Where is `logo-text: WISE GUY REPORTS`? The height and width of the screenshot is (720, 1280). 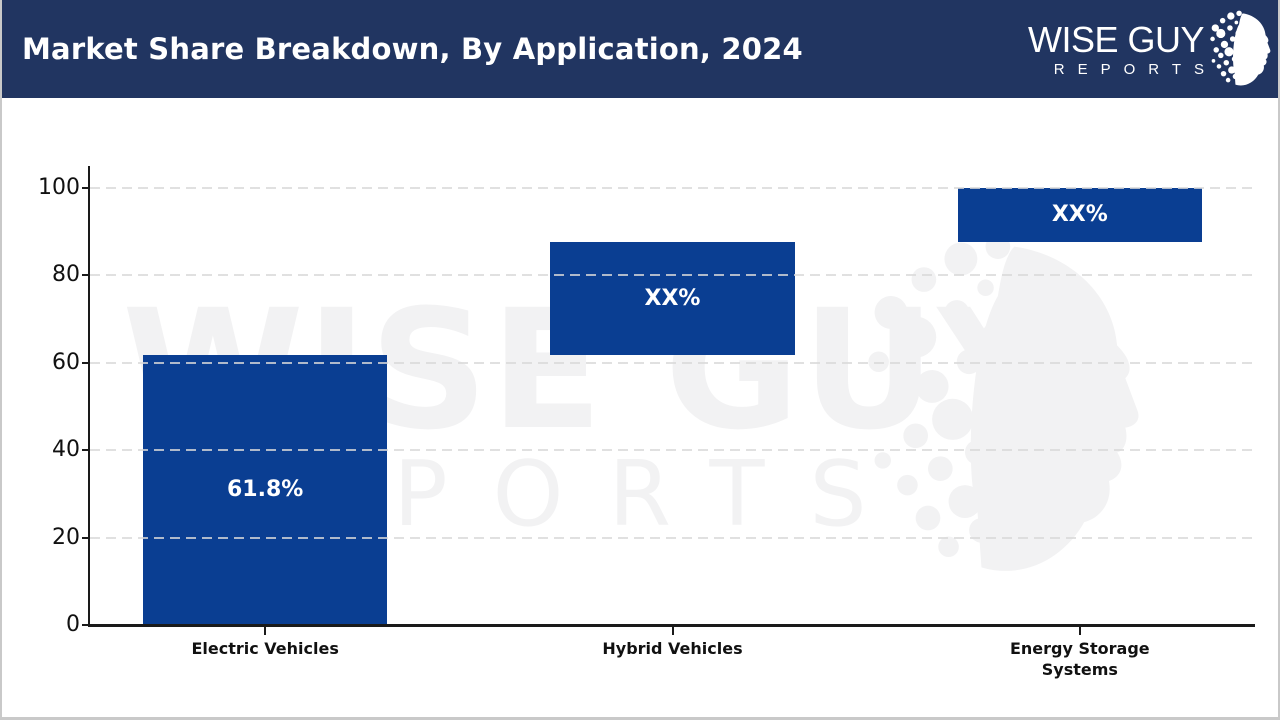
logo-text: WISE GUY REPORTS is located at coordinates (1116, 47).